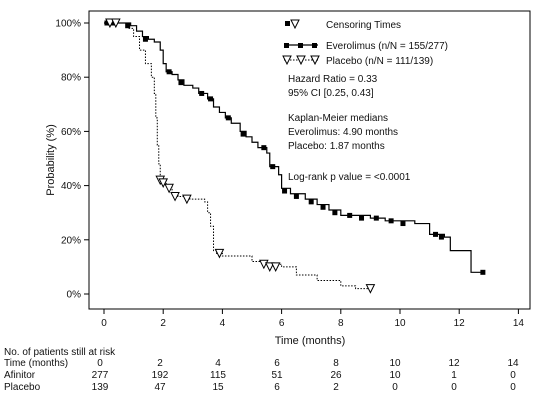  I want to click on x-tick-label: 8, so click(341, 323).